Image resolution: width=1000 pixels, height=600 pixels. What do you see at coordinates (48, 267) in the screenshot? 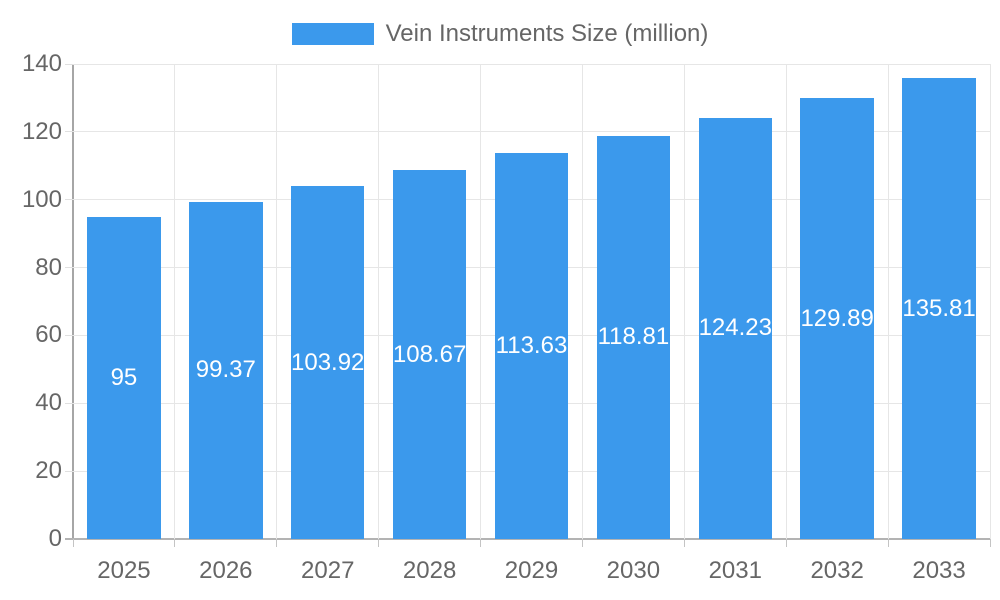
I see `y-axis-label: 80` at bounding box center [48, 267].